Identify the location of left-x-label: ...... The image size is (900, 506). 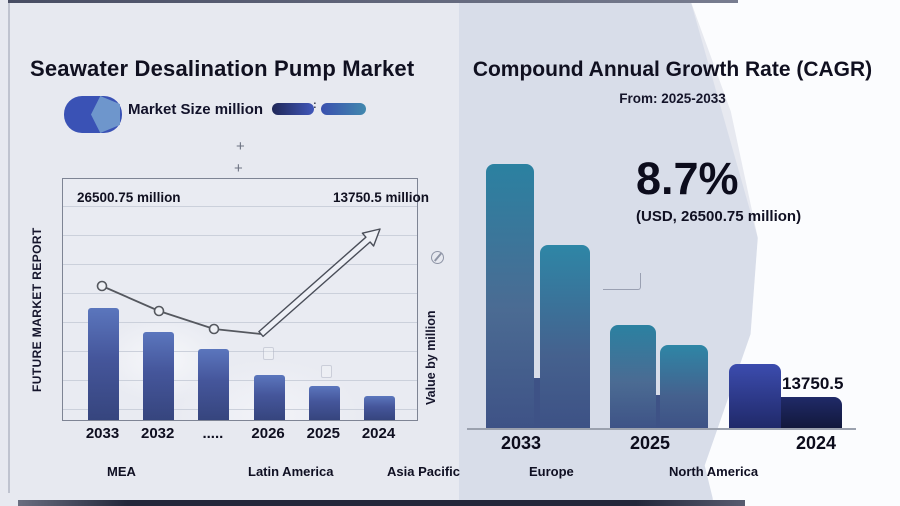
(213, 433).